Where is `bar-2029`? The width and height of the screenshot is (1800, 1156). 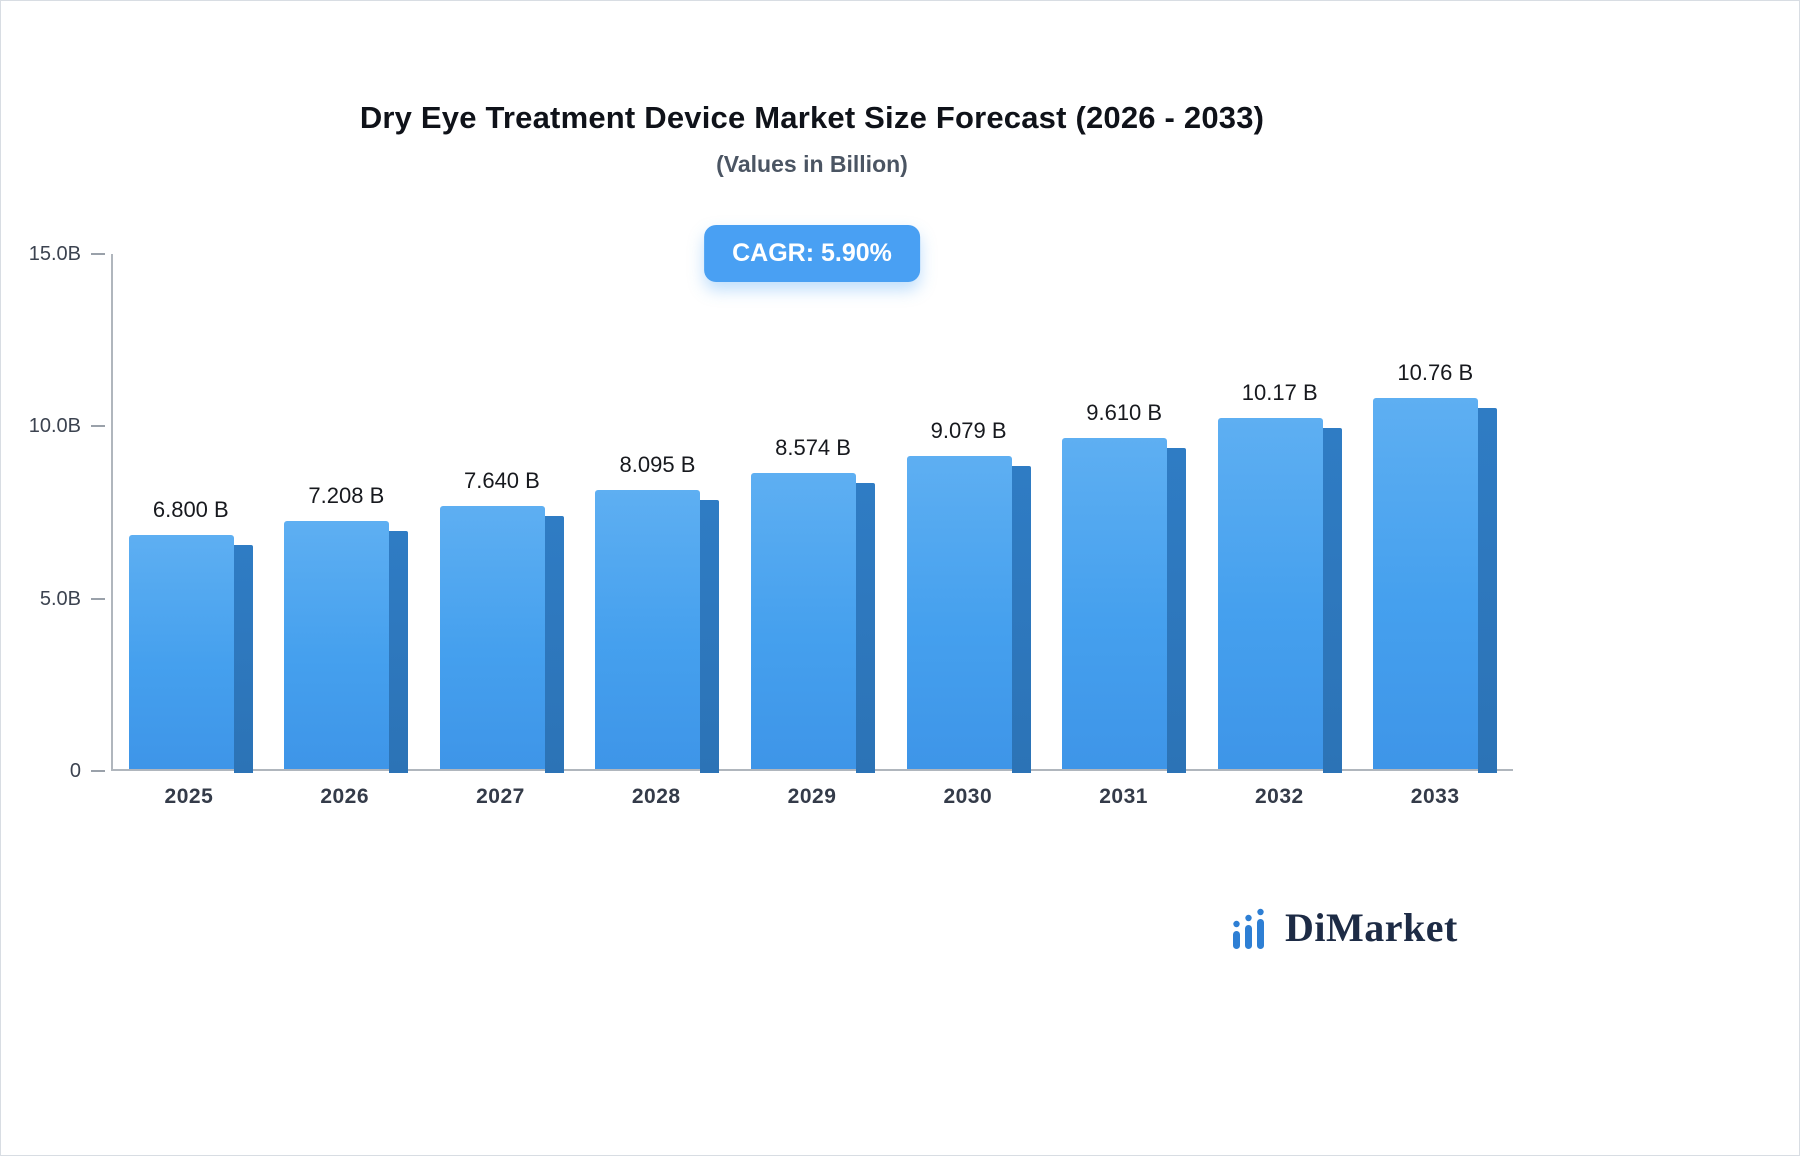 bar-2029 is located at coordinates (813, 623).